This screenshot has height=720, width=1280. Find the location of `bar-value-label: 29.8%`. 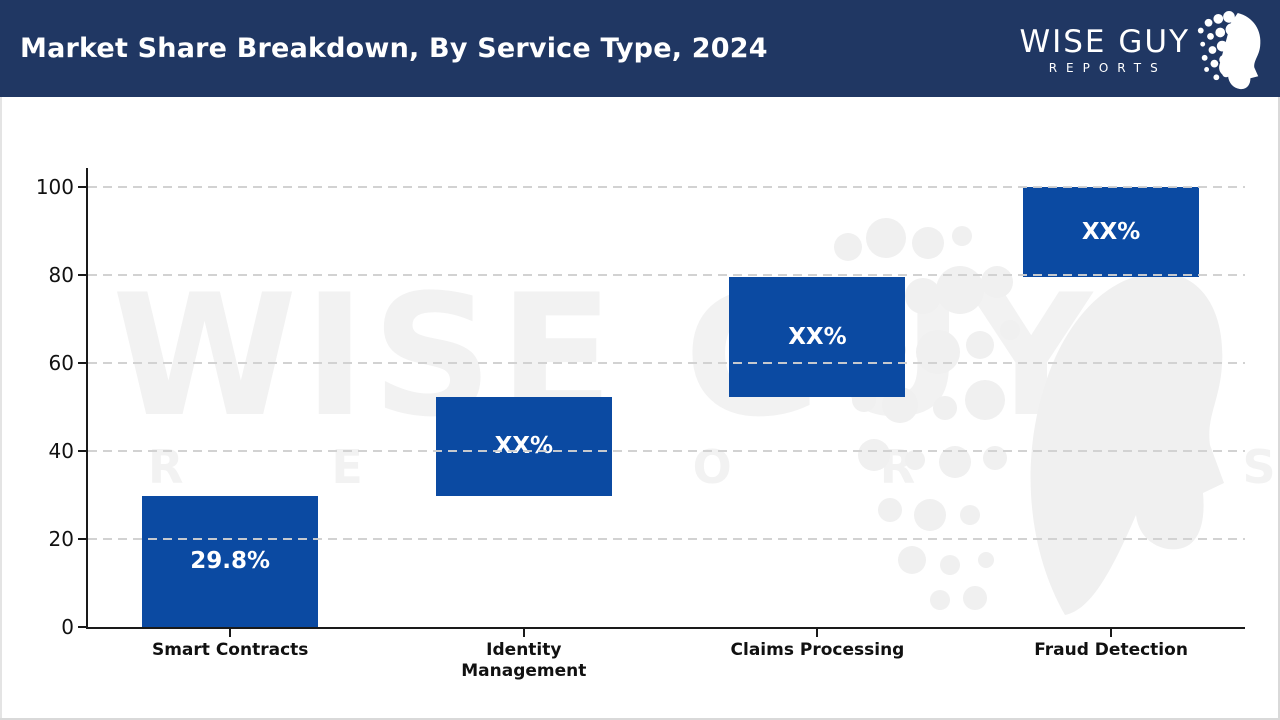

bar-value-label: 29.8% is located at coordinates (230, 561).